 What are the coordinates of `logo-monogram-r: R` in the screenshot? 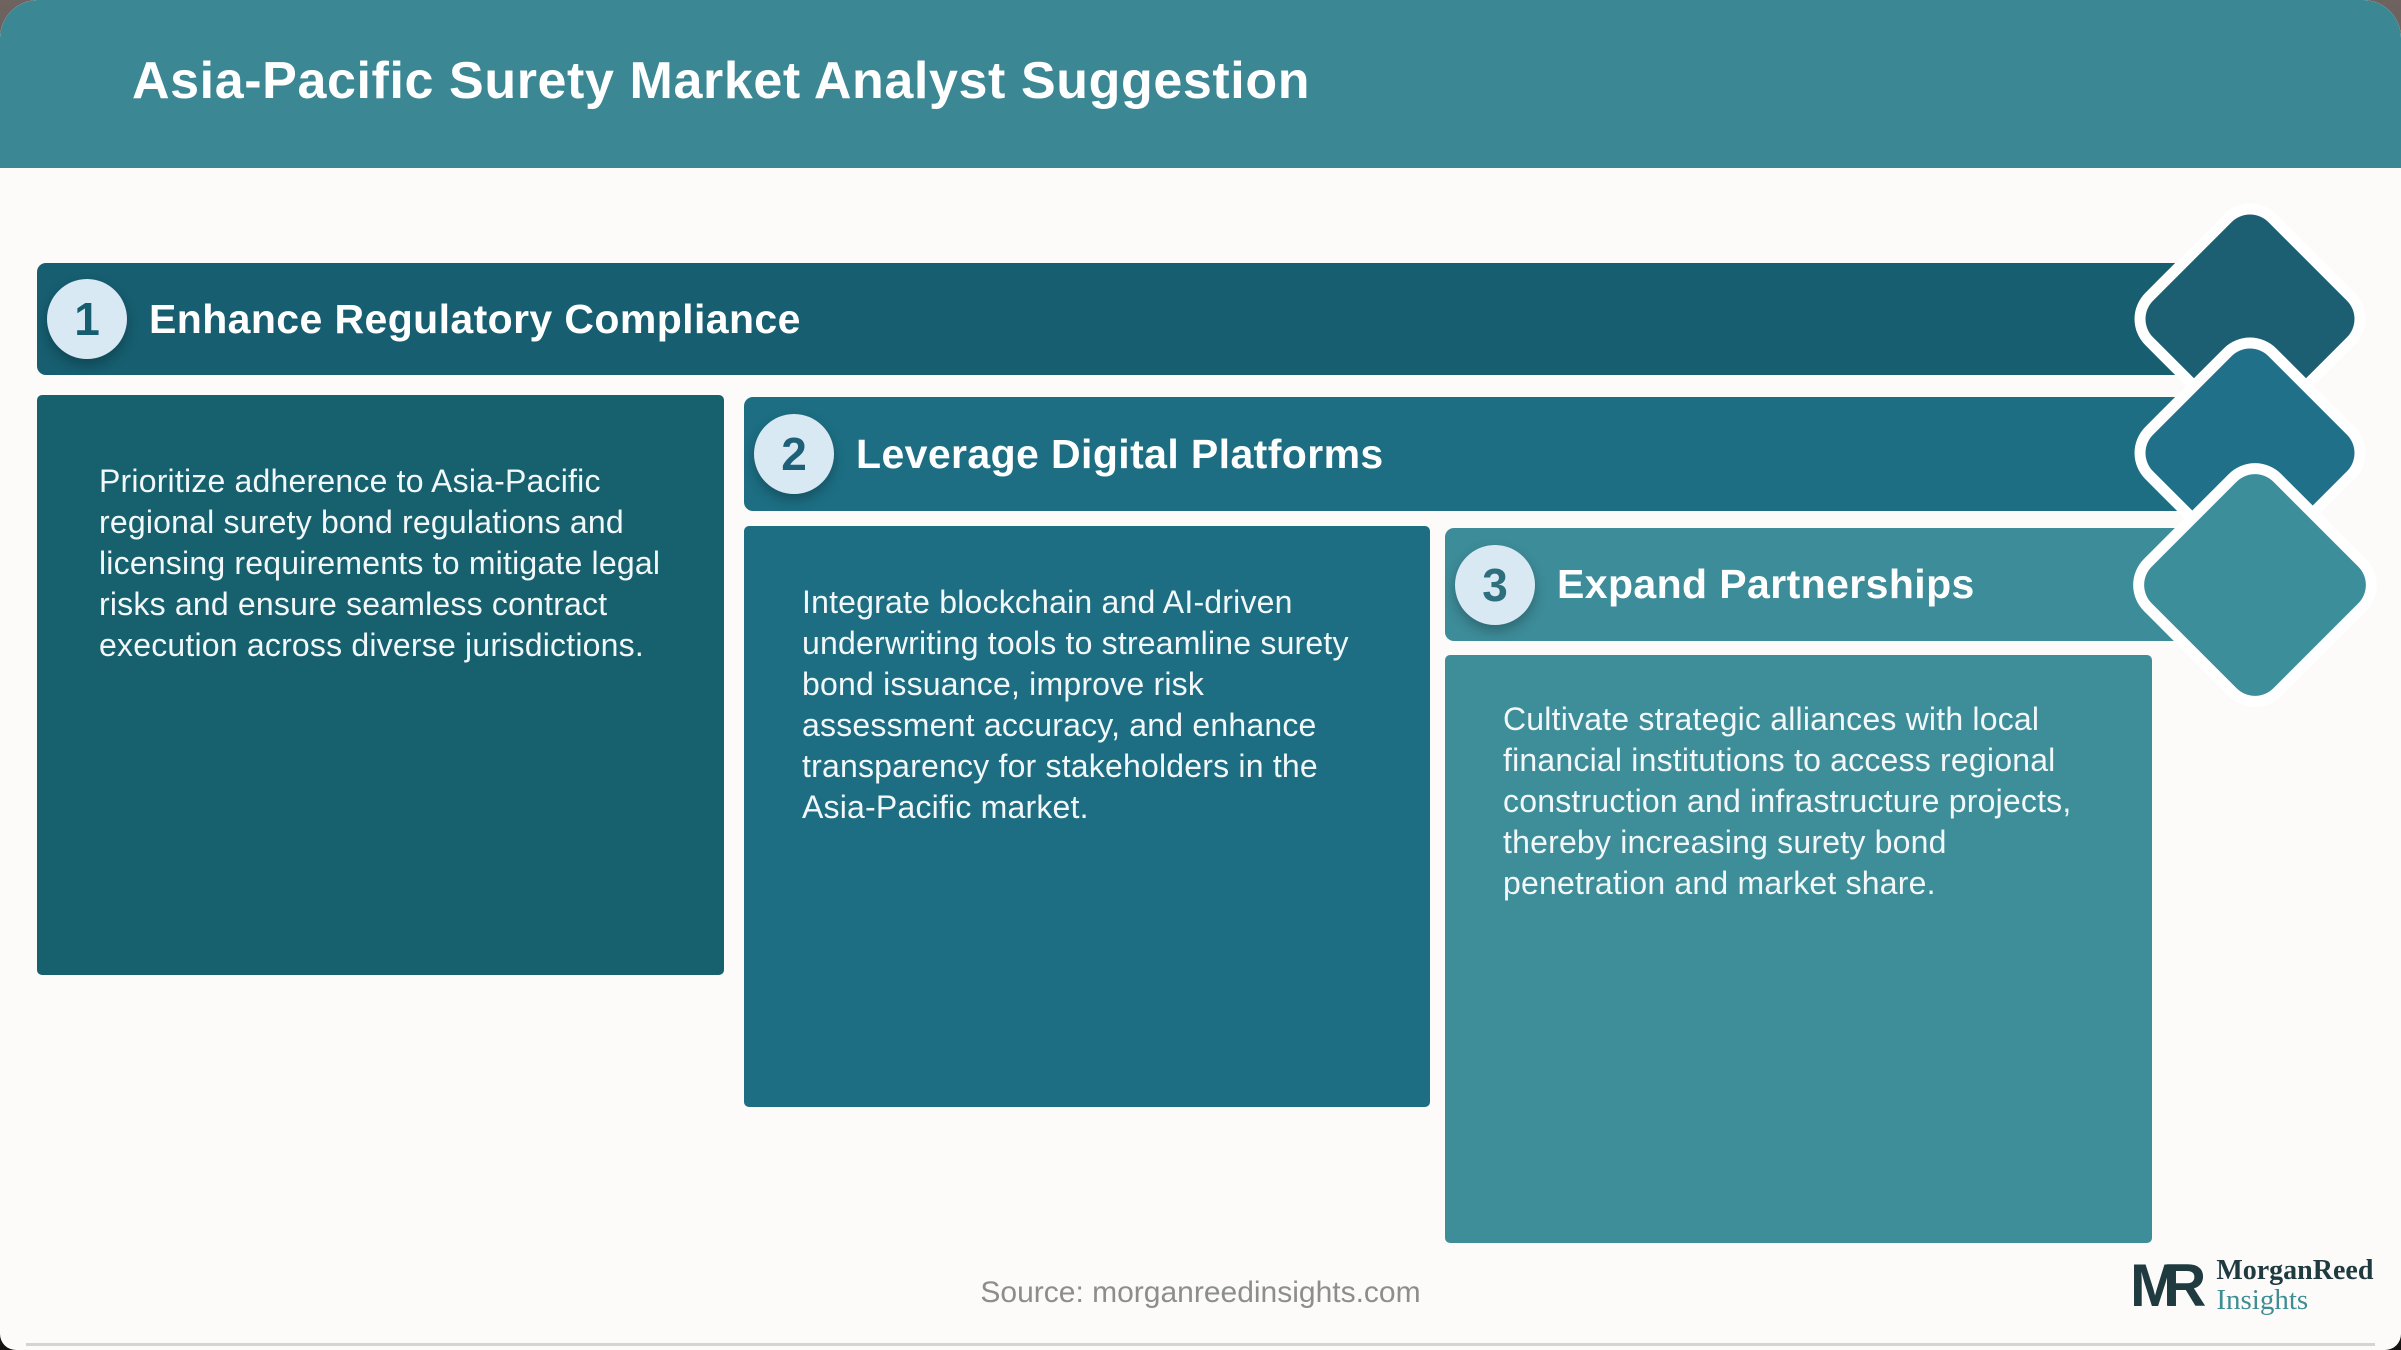 It's located at (2184, 1285).